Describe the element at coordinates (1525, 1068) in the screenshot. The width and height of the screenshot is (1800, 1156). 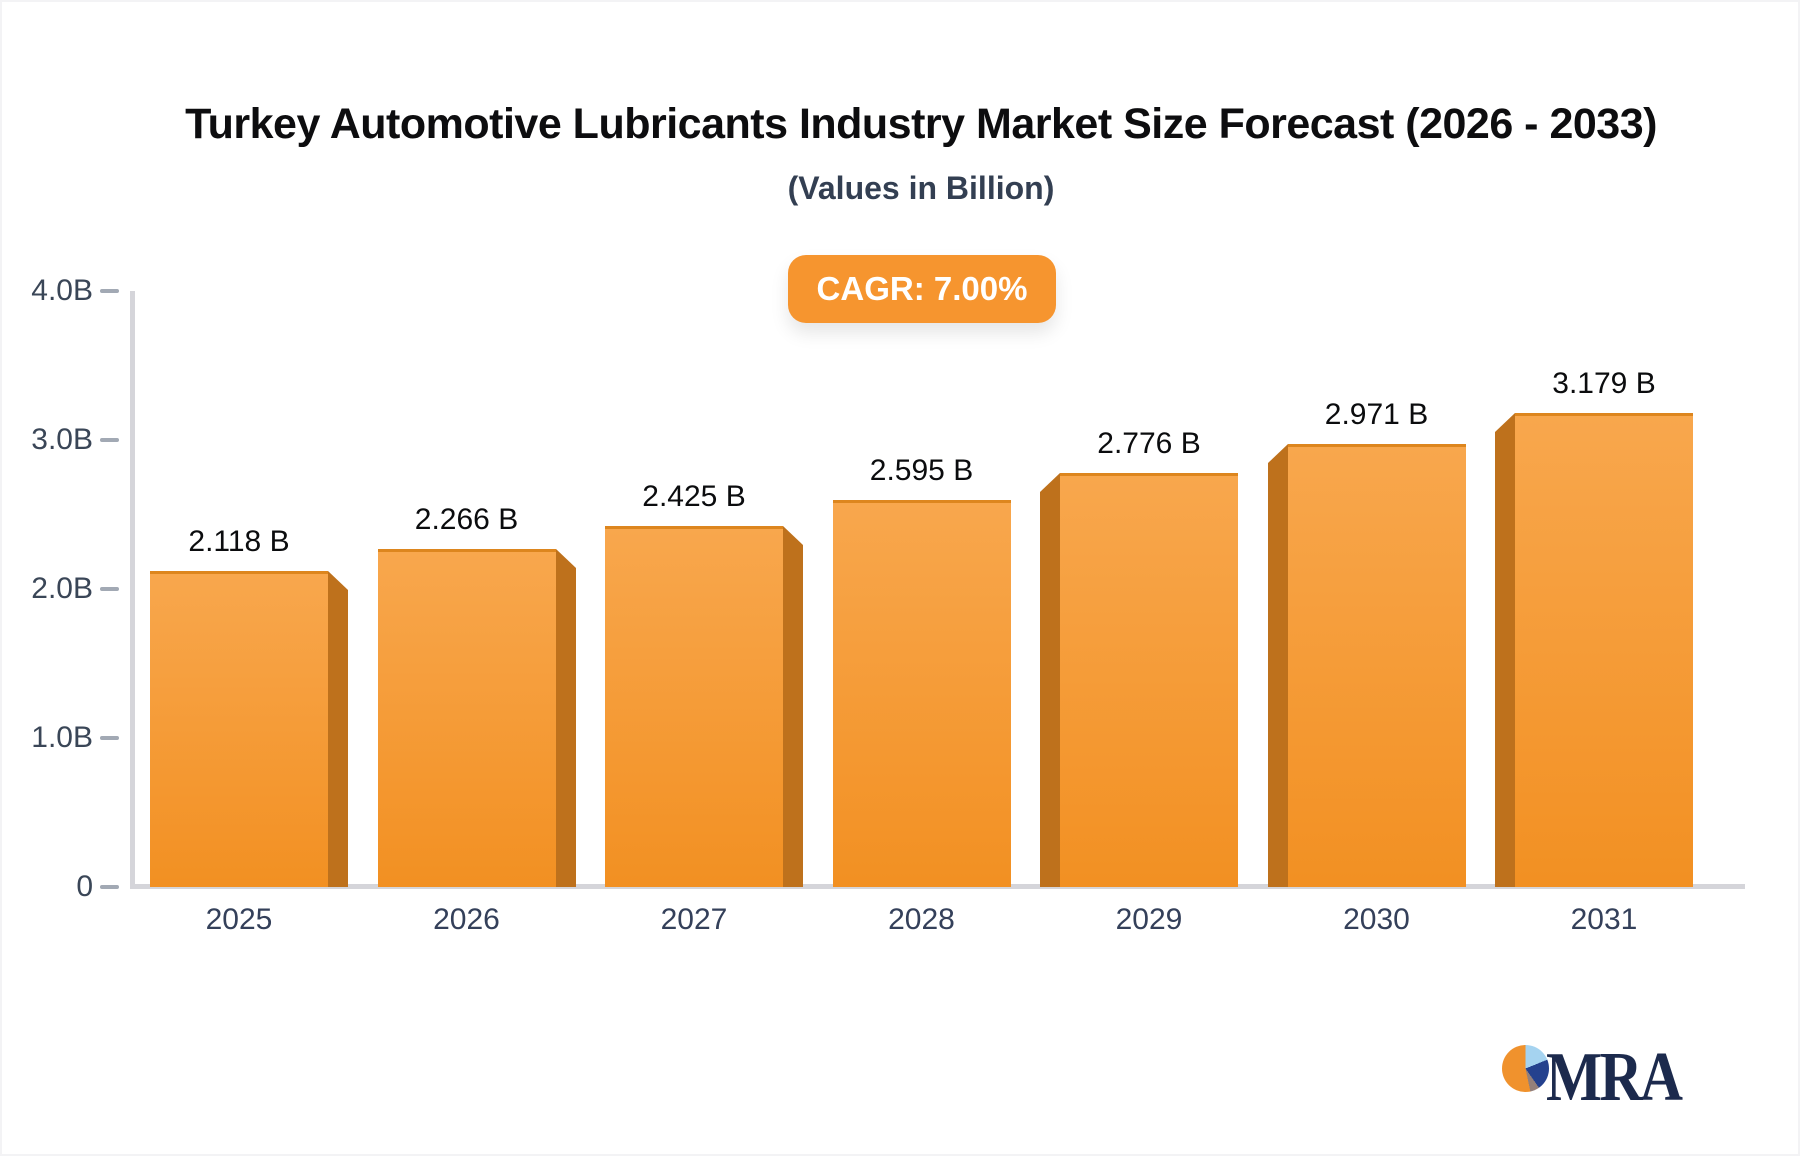
I see `pie-chart-icon` at that location.